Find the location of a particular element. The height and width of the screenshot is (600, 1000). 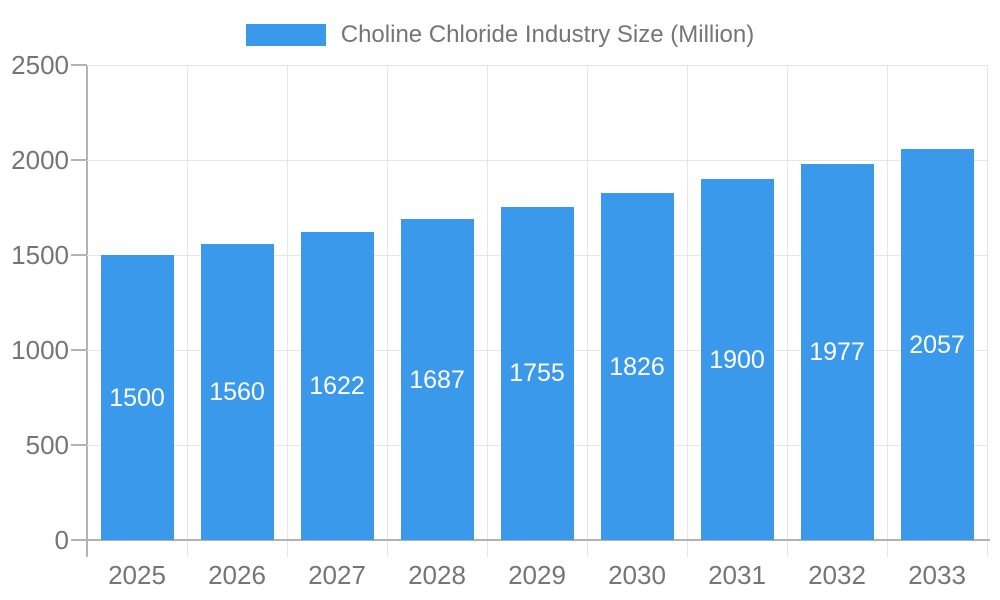

bar-2031: 1900 is located at coordinates (737, 359).